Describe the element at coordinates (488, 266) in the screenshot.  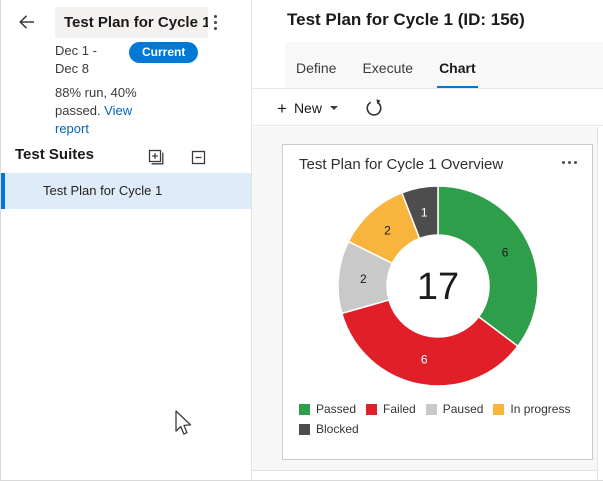
I see `donut-segment-passed` at that location.